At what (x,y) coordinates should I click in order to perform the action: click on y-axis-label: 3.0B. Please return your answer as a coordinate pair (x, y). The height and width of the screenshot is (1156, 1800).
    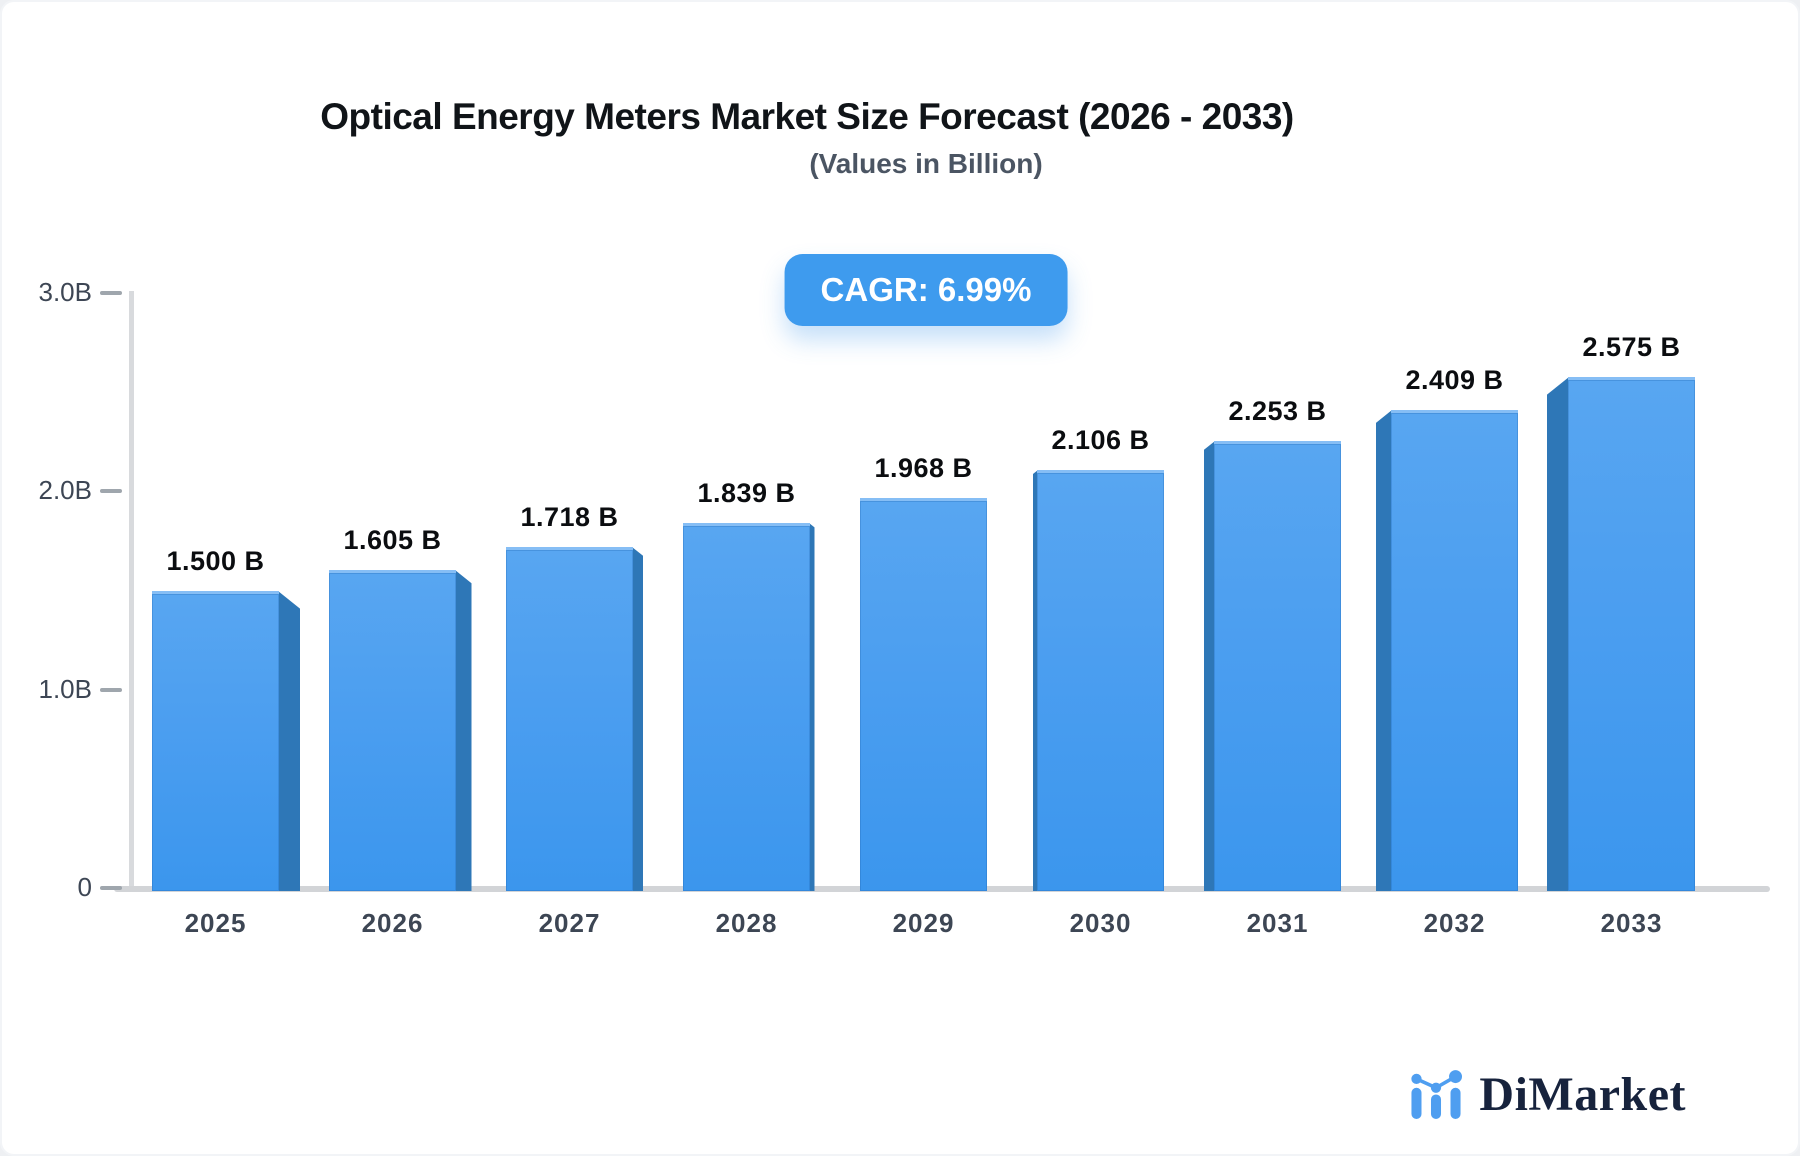
    Looking at the image, I should click on (65, 292).